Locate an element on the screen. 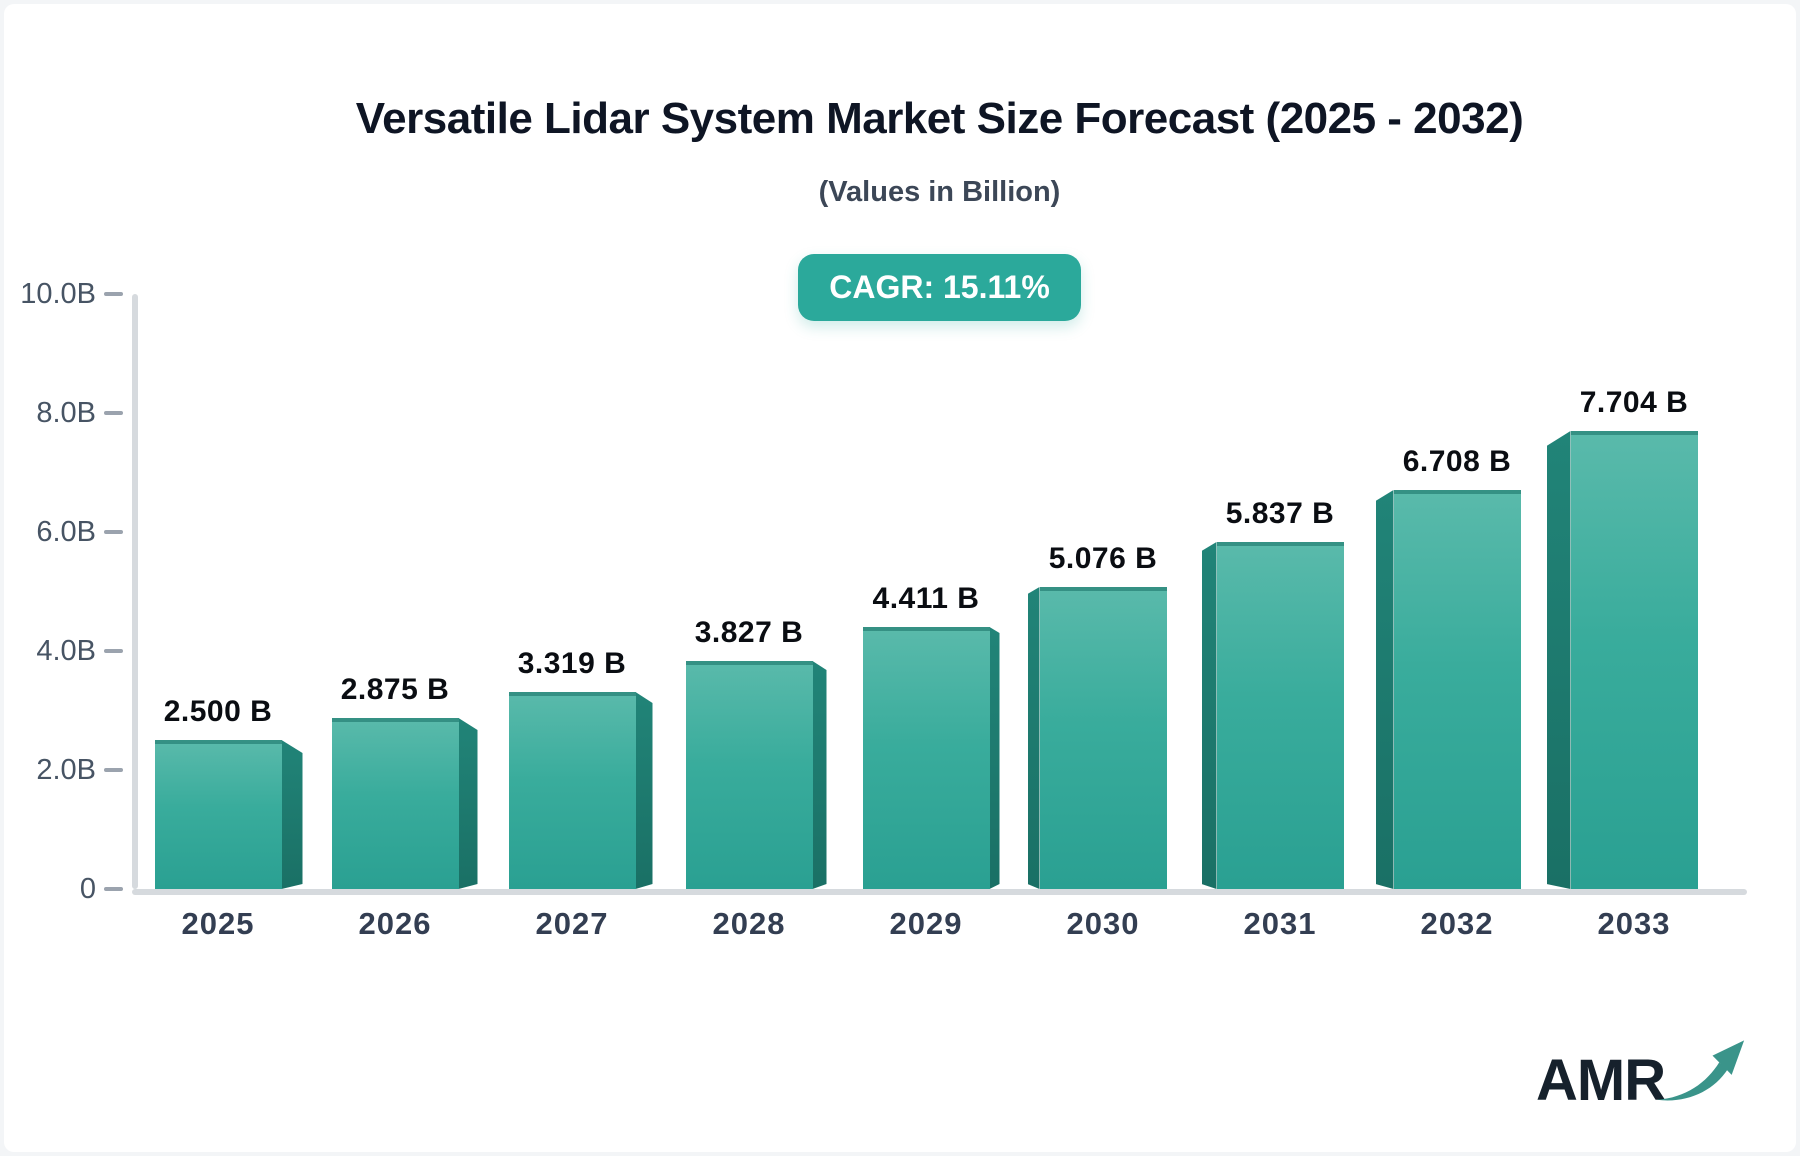  bar-side-face-2030 is located at coordinates (1034, 738).